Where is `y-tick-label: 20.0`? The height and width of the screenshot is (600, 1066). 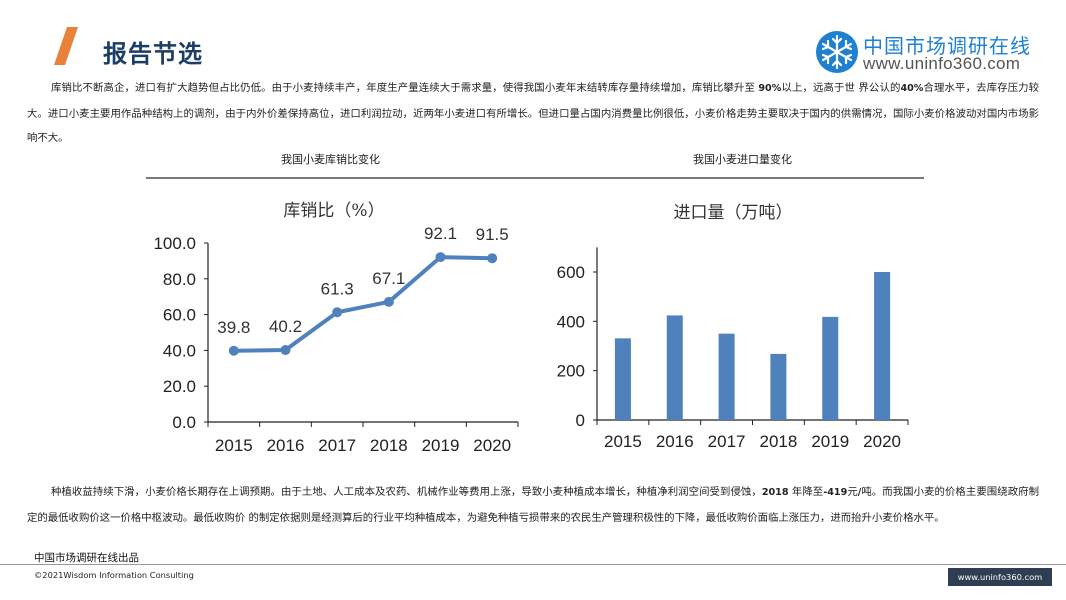
y-tick-label: 20.0 is located at coordinates (179, 386).